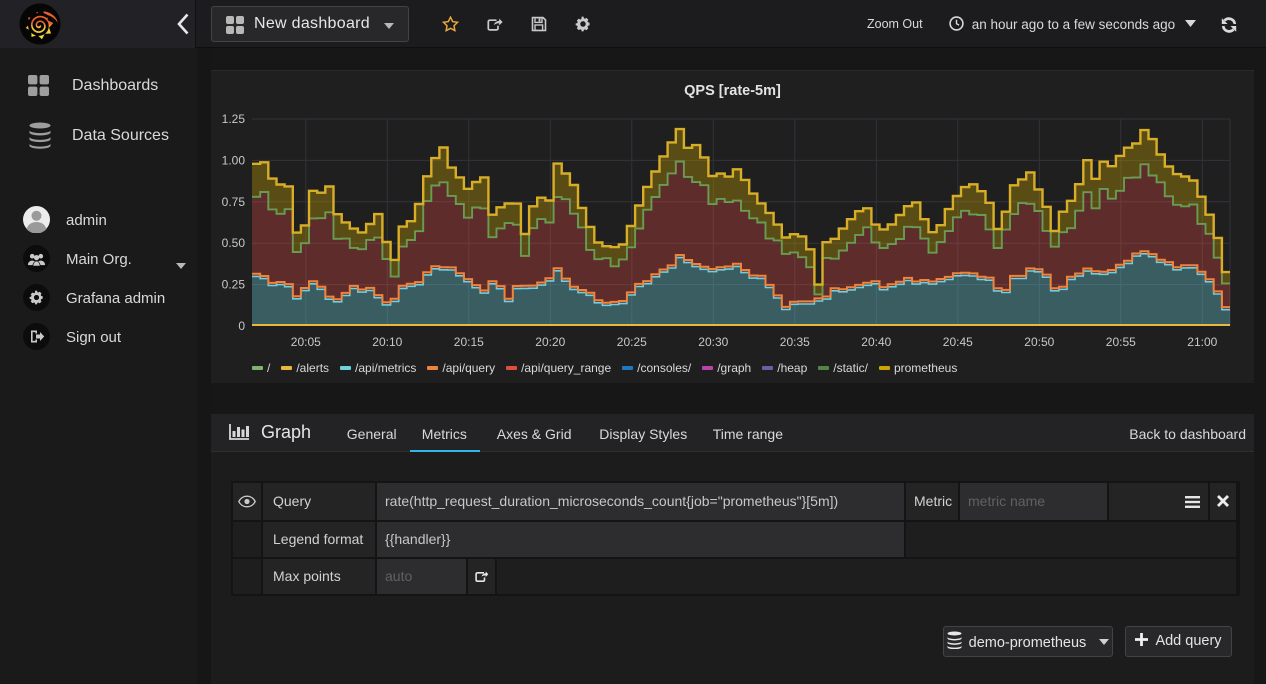 The image size is (1266, 684). Describe the element at coordinates (469, 342) in the screenshot. I see `svg-text: 20:15` at that location.